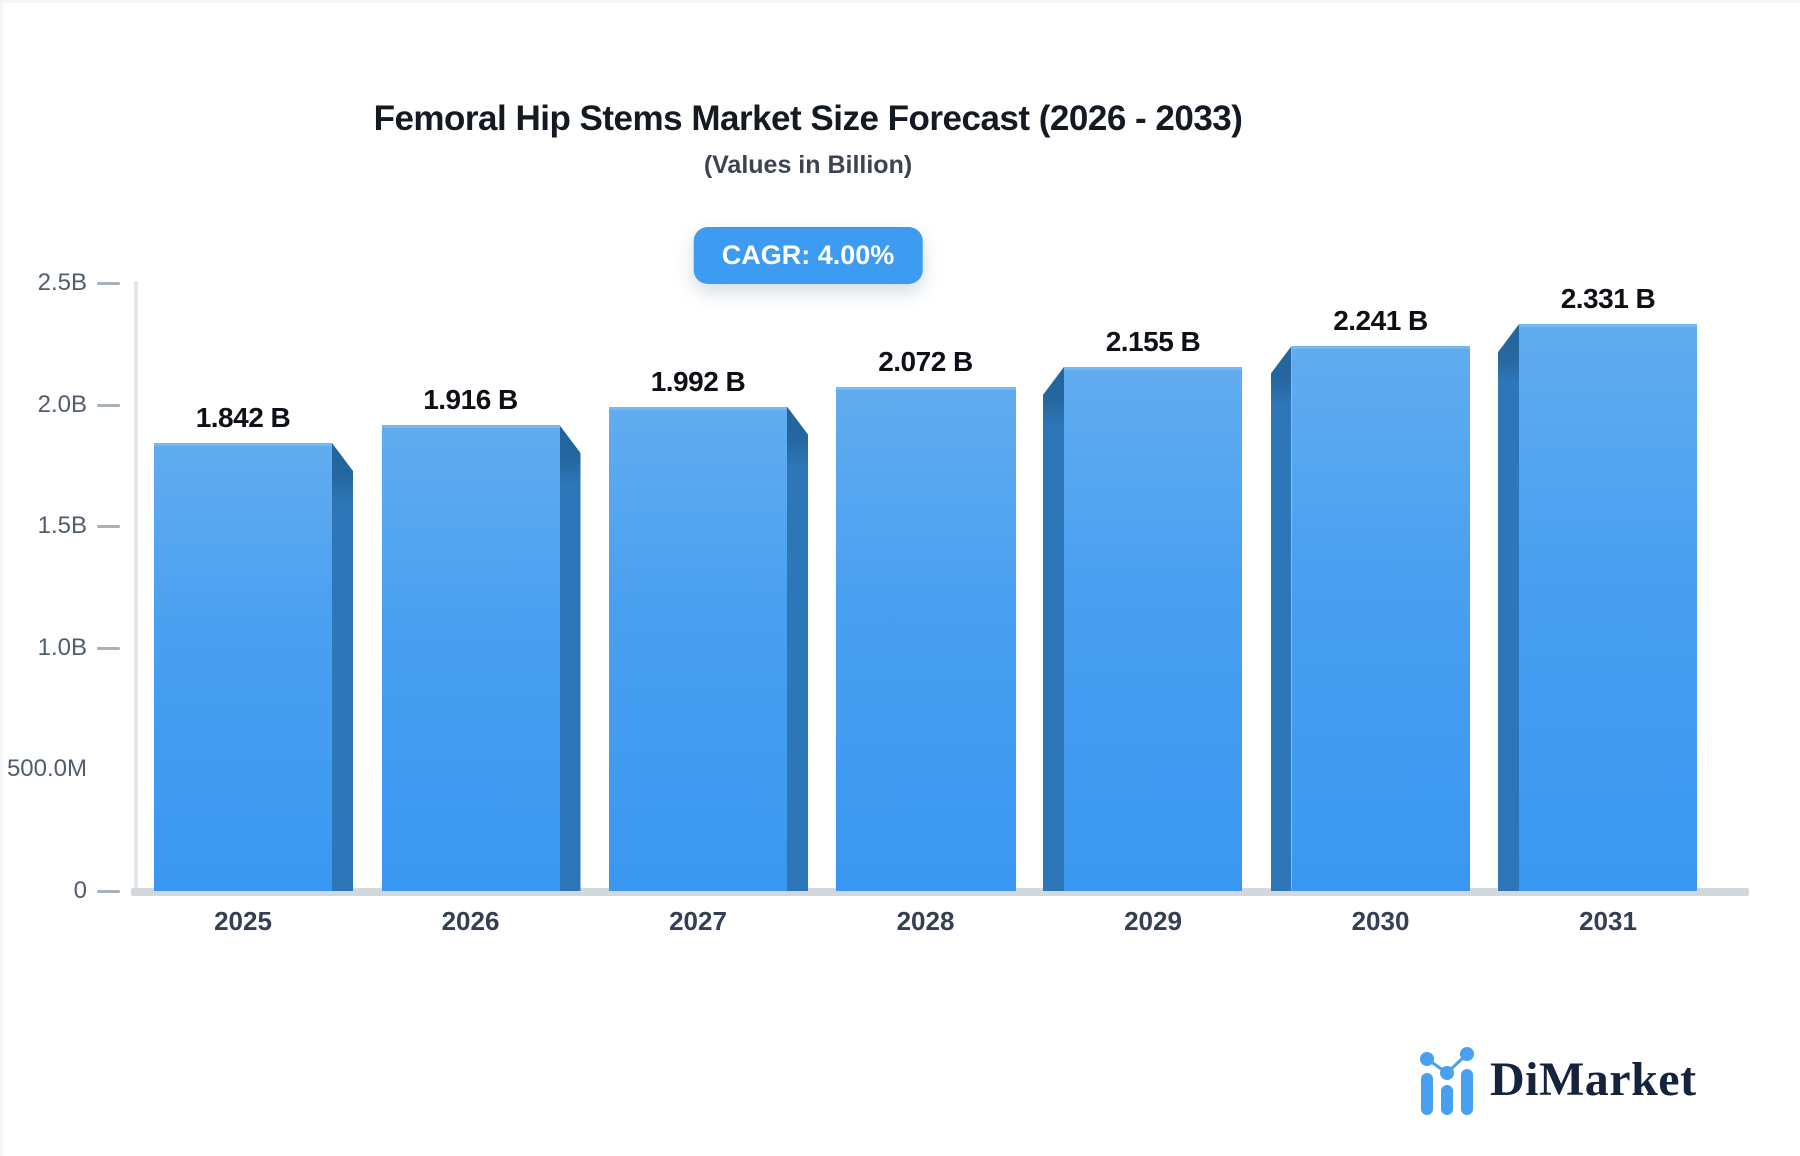 The image size is (1800, 1156). I want to click on y-tick-label-2.0B: 2.0B, so click(62, 404).